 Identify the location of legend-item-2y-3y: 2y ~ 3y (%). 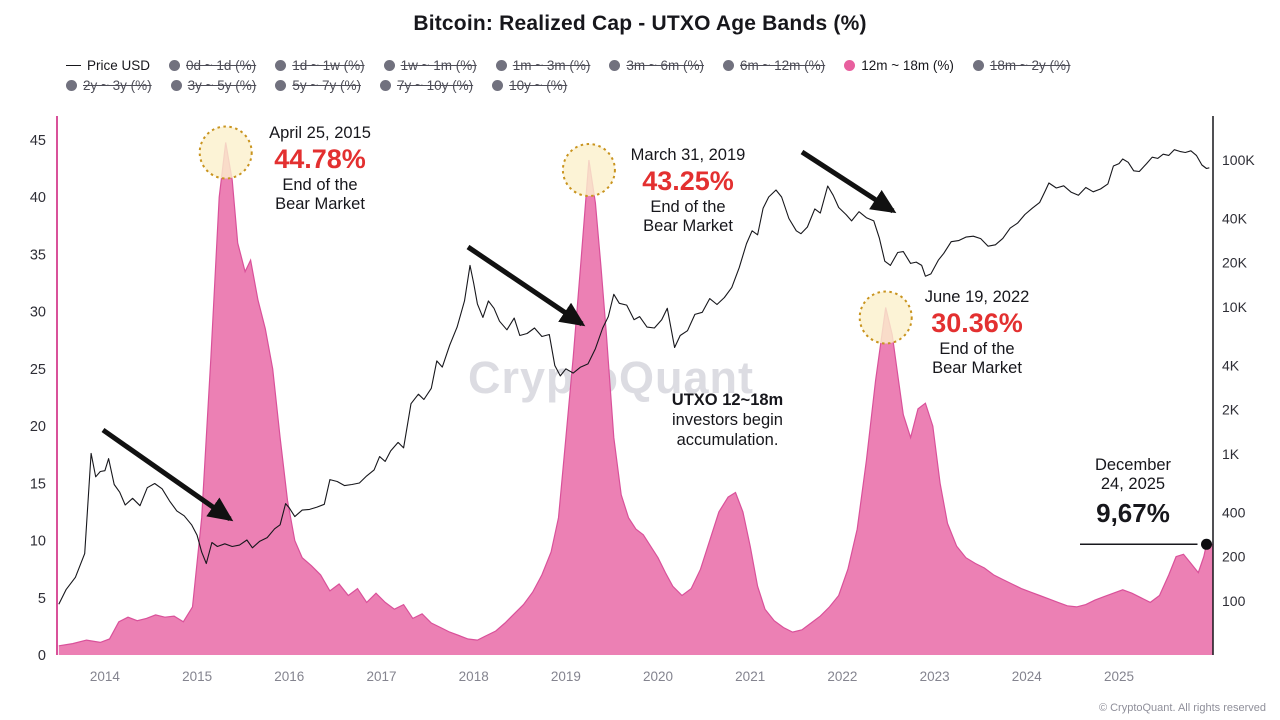
(109, 85).